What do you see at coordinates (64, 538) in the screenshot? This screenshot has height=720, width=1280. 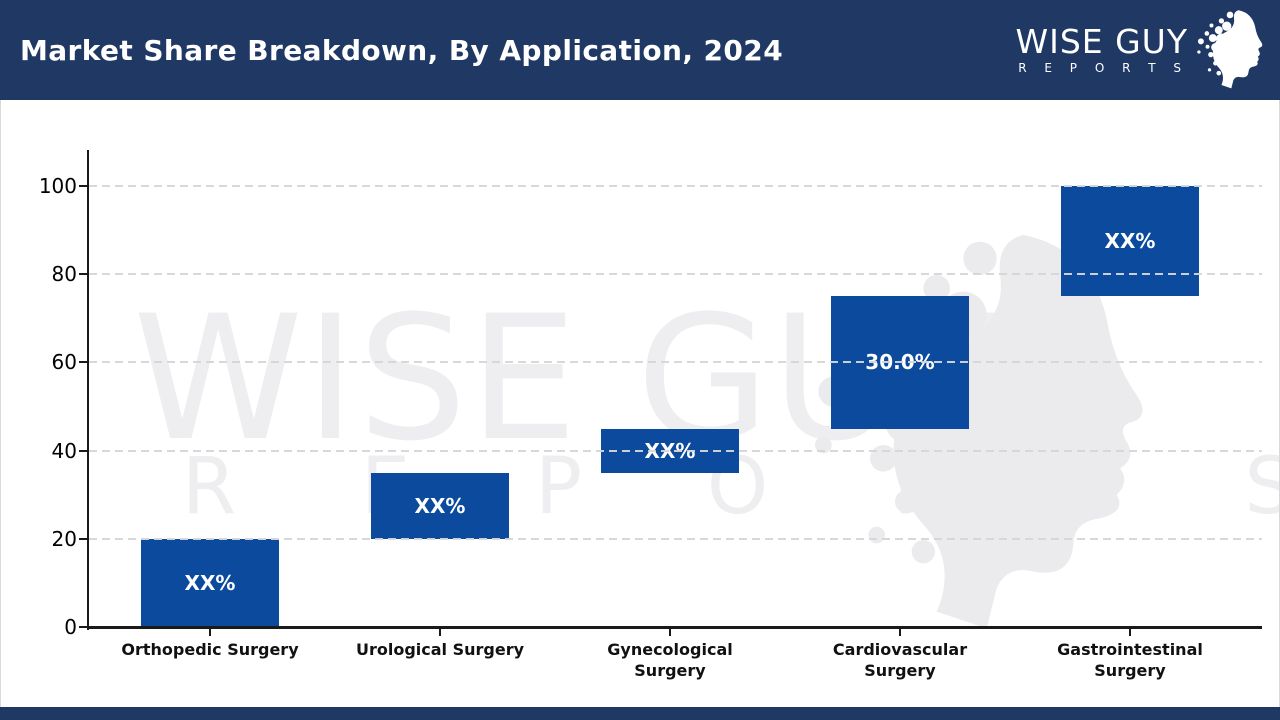 I see `y-tick-label: 20` at bounding box center [64, 538].